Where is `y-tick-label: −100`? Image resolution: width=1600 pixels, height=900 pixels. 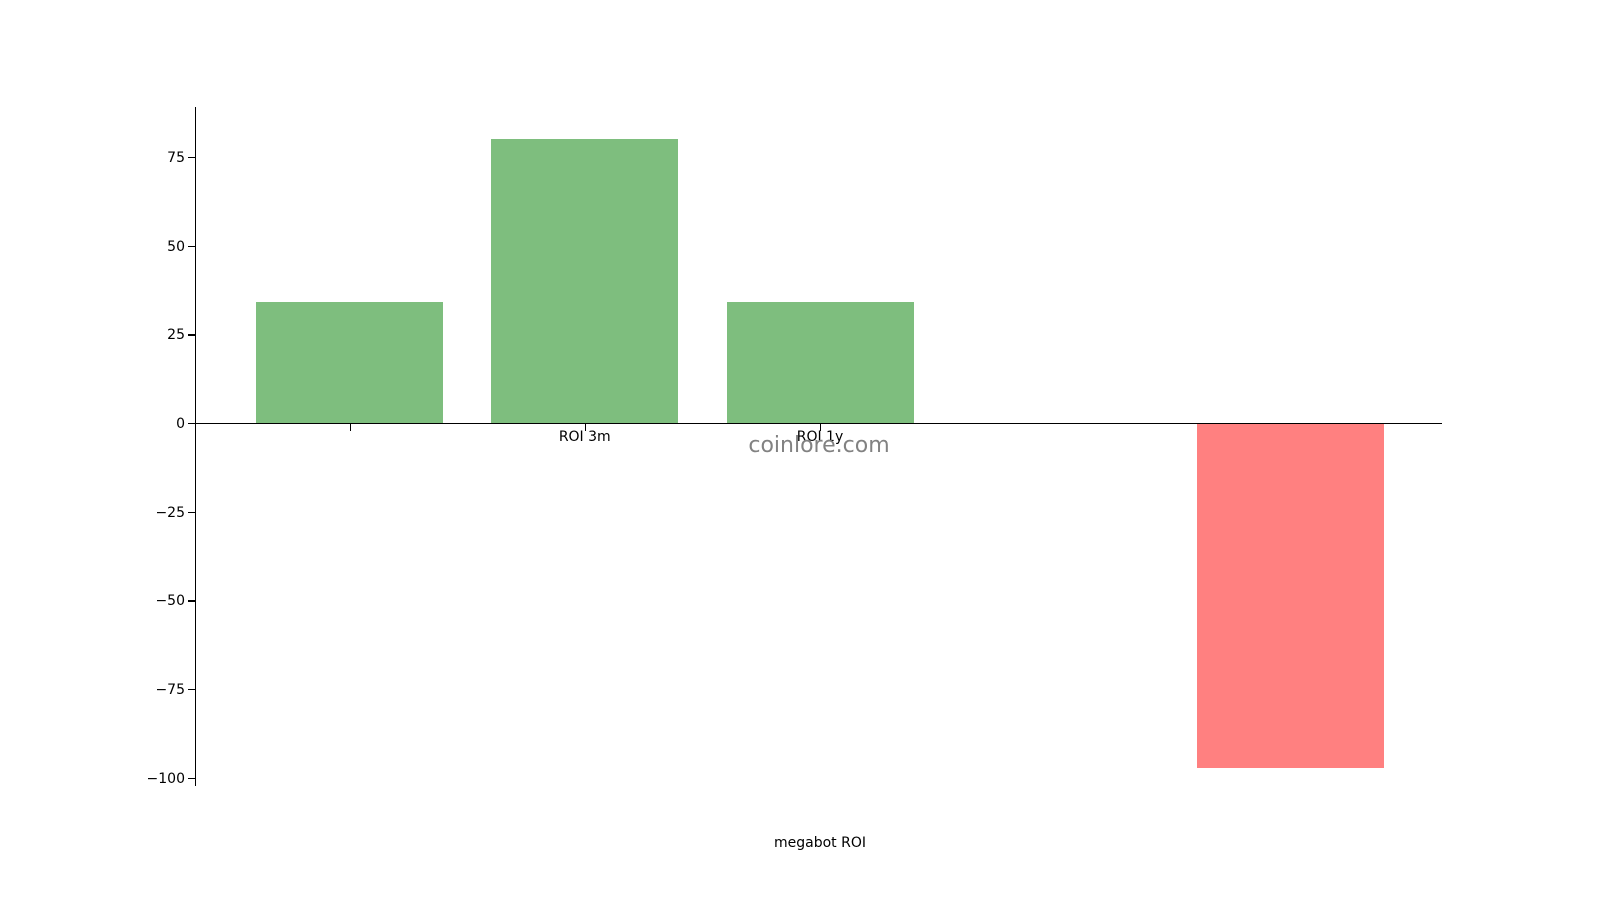
y-tick-label: −100 is located at coordinates (165, 778).